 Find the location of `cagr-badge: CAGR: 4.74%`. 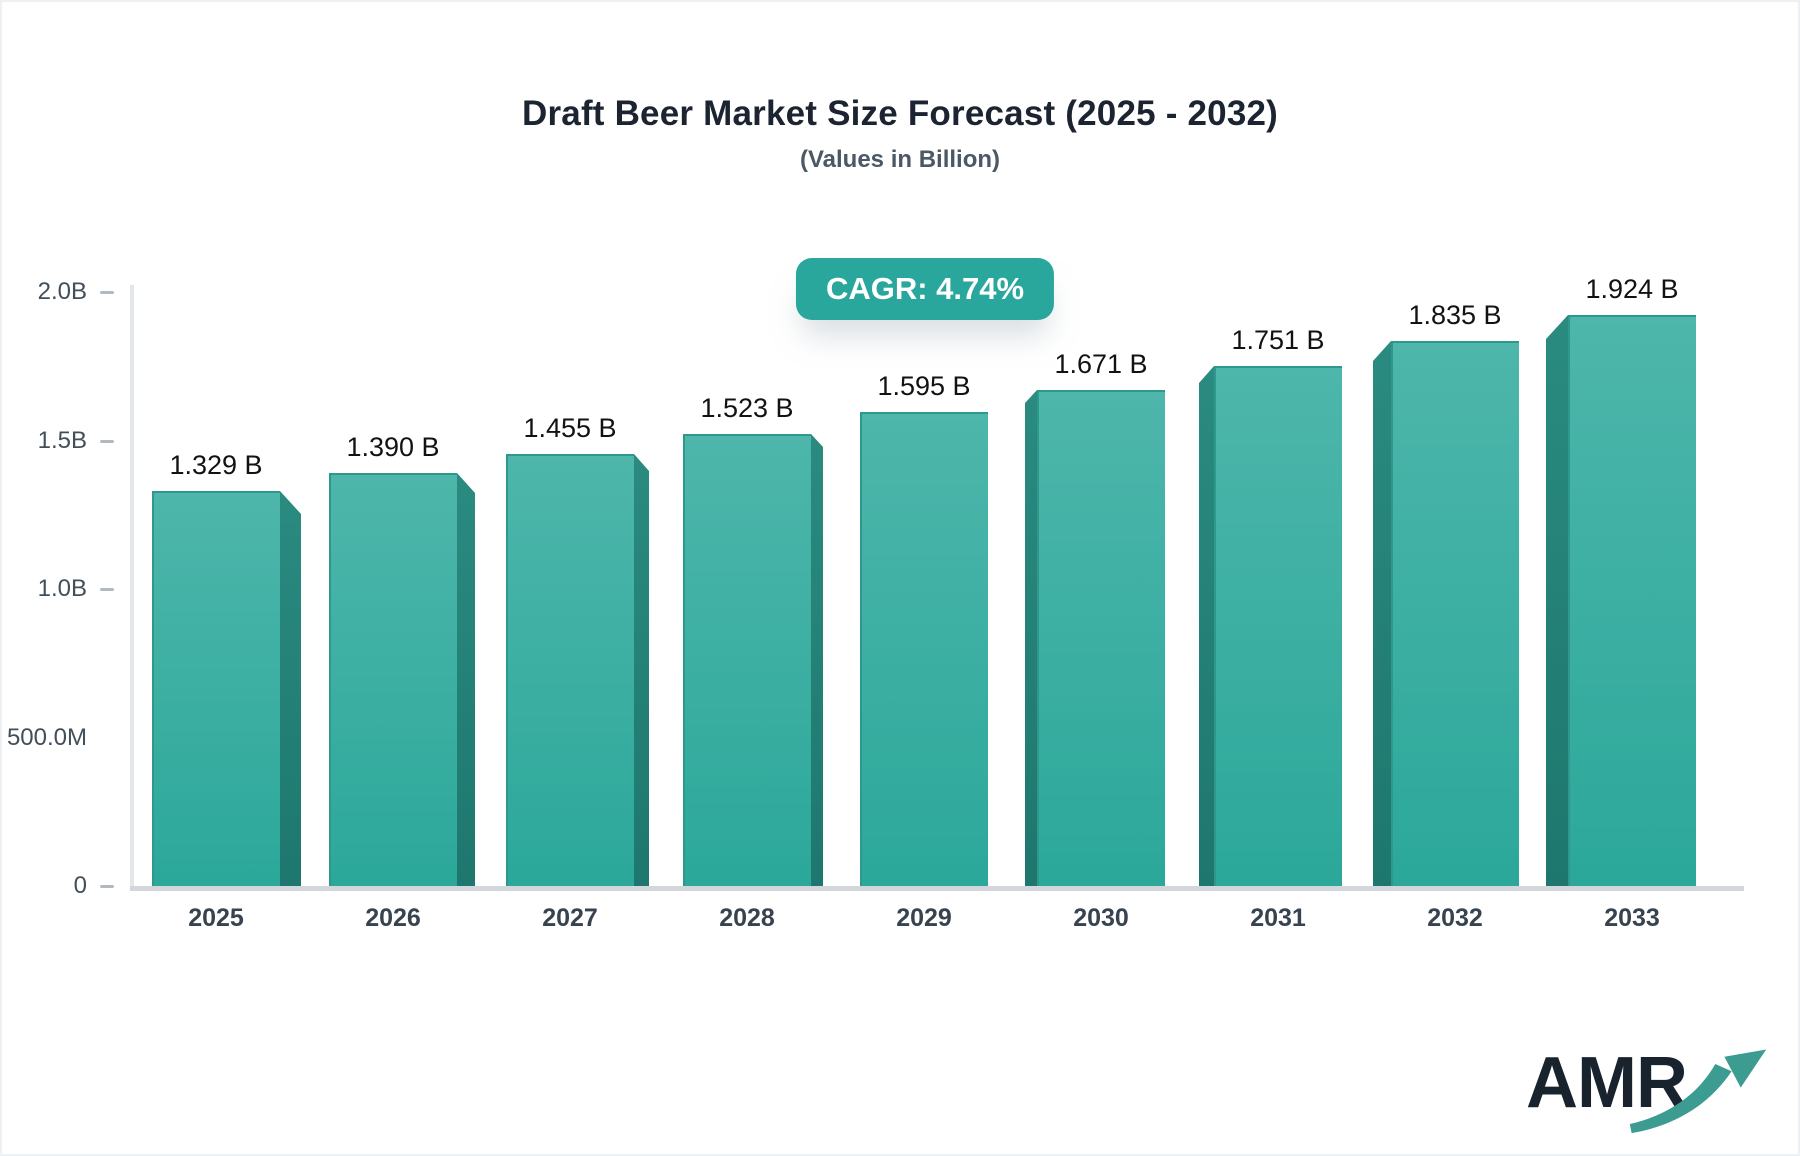

cagr-badge: CAGR: 4.74% is located at coordinates (925, 289).